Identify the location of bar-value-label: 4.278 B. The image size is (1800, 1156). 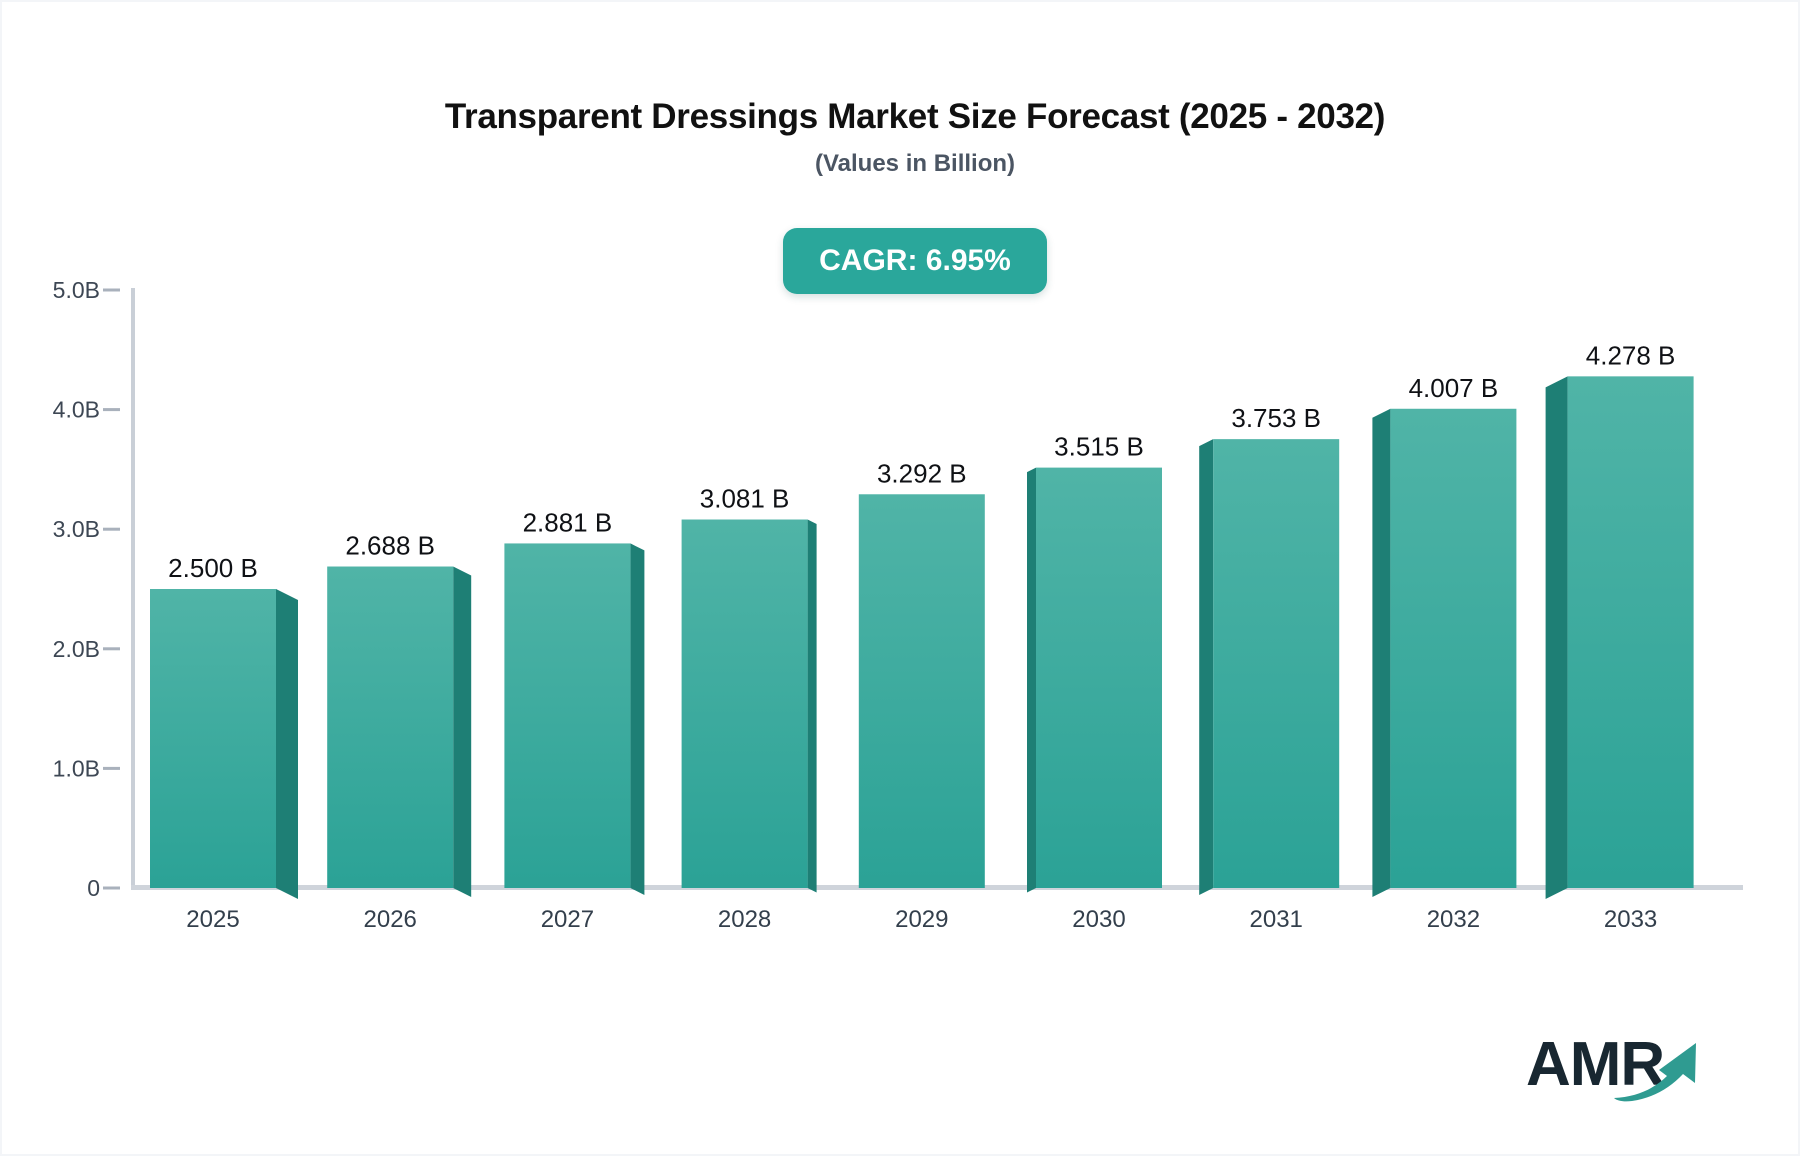
(1631, 355).